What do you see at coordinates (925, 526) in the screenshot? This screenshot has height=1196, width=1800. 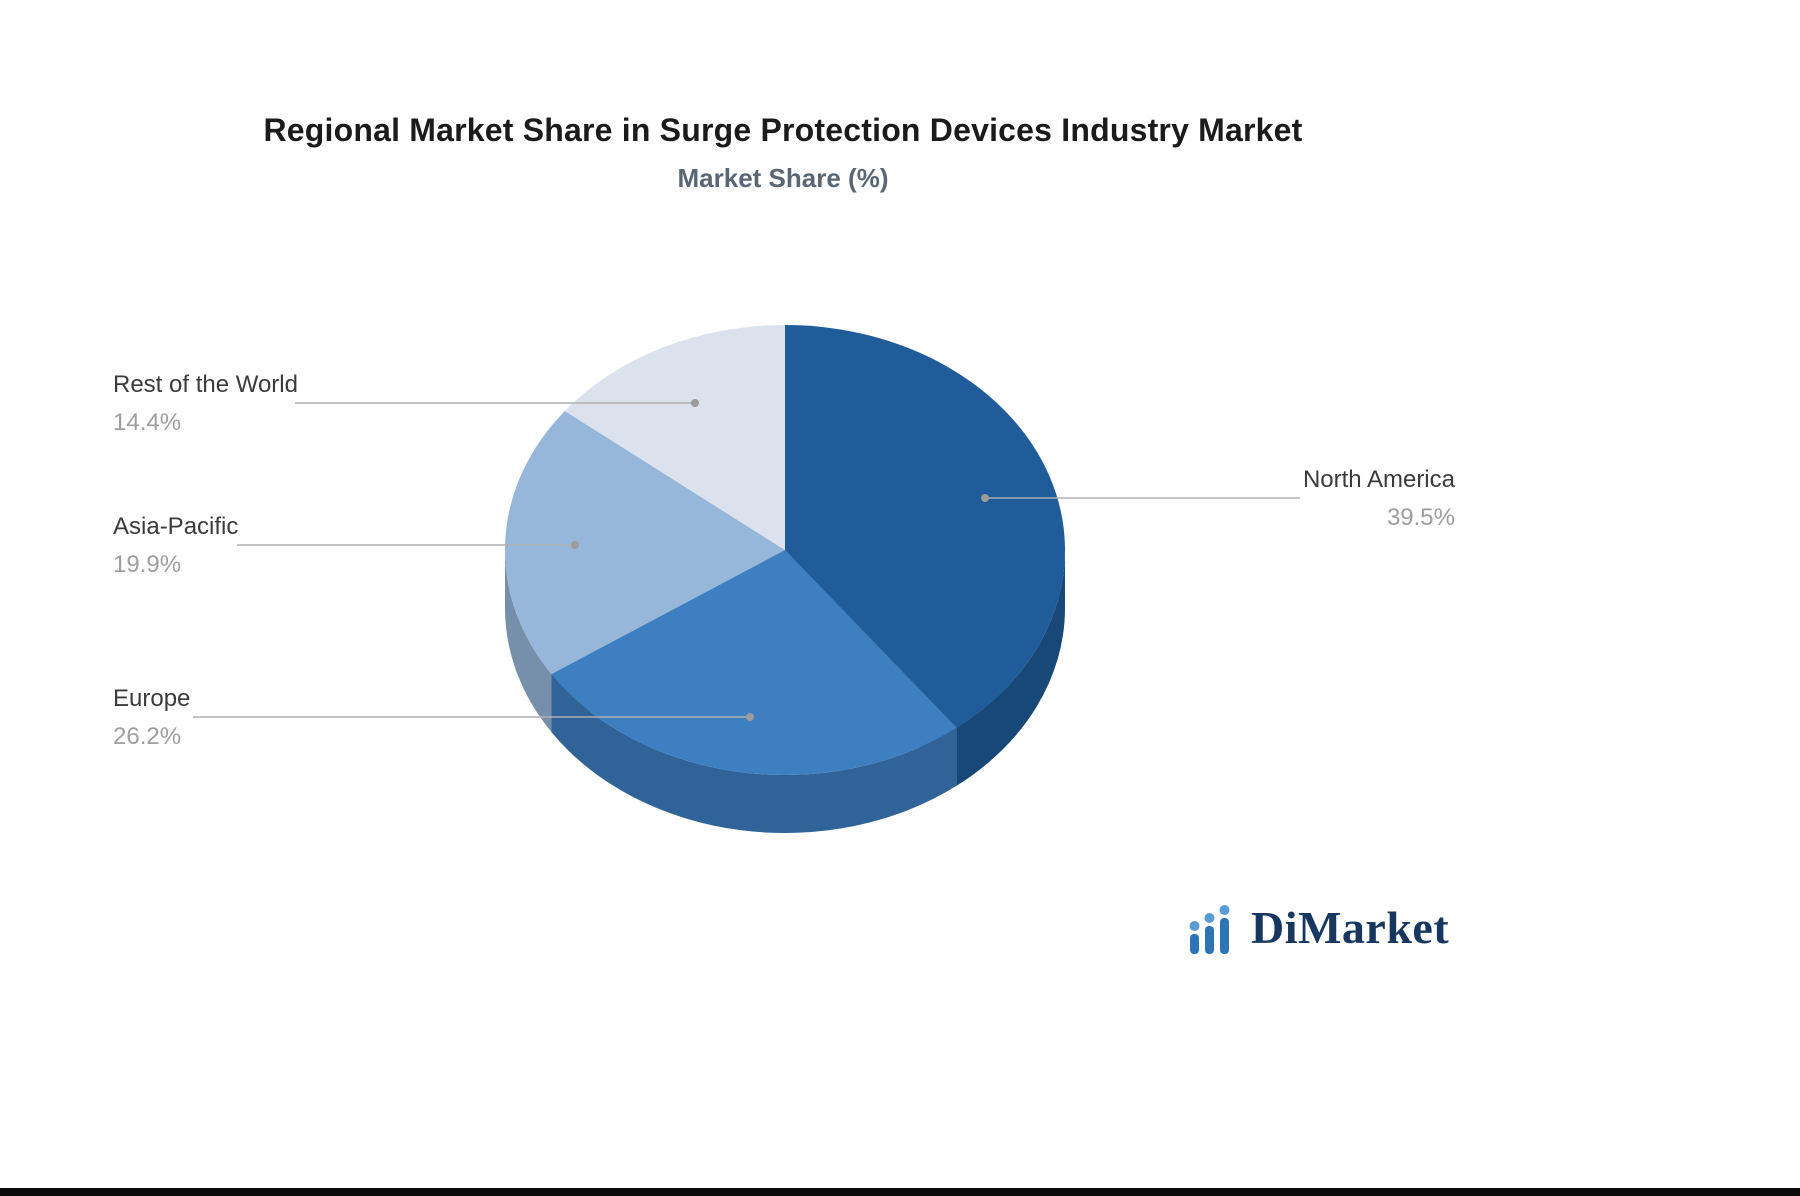 I see `pie-slice-north-america` at bounding box center [925, 526].